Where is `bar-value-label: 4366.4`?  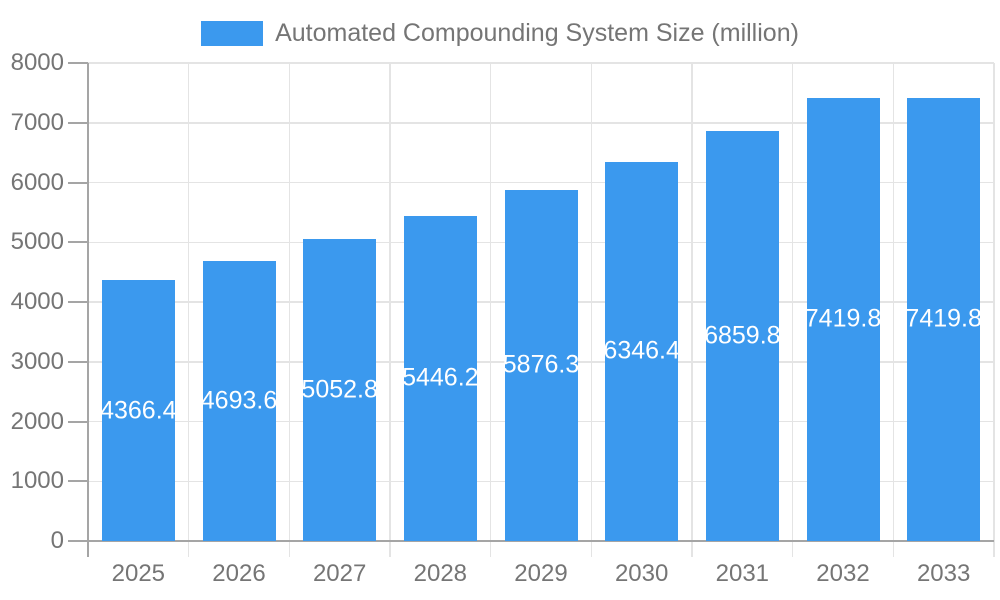 bar-value-label: 4366.4 is located at coordinates (138, 410).